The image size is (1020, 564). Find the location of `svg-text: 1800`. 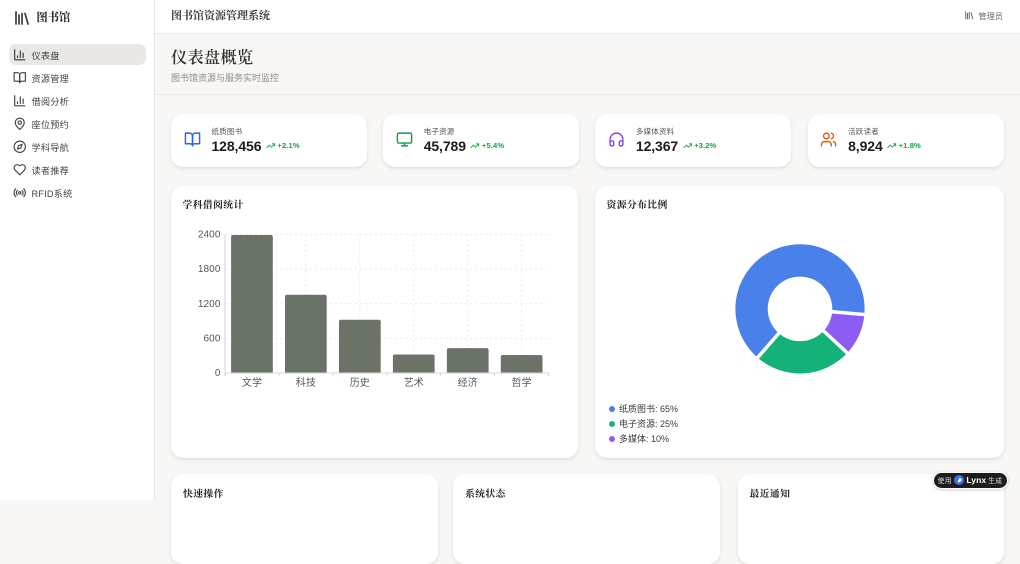

svg-text: 1800 is located at coordinates (209, 269).